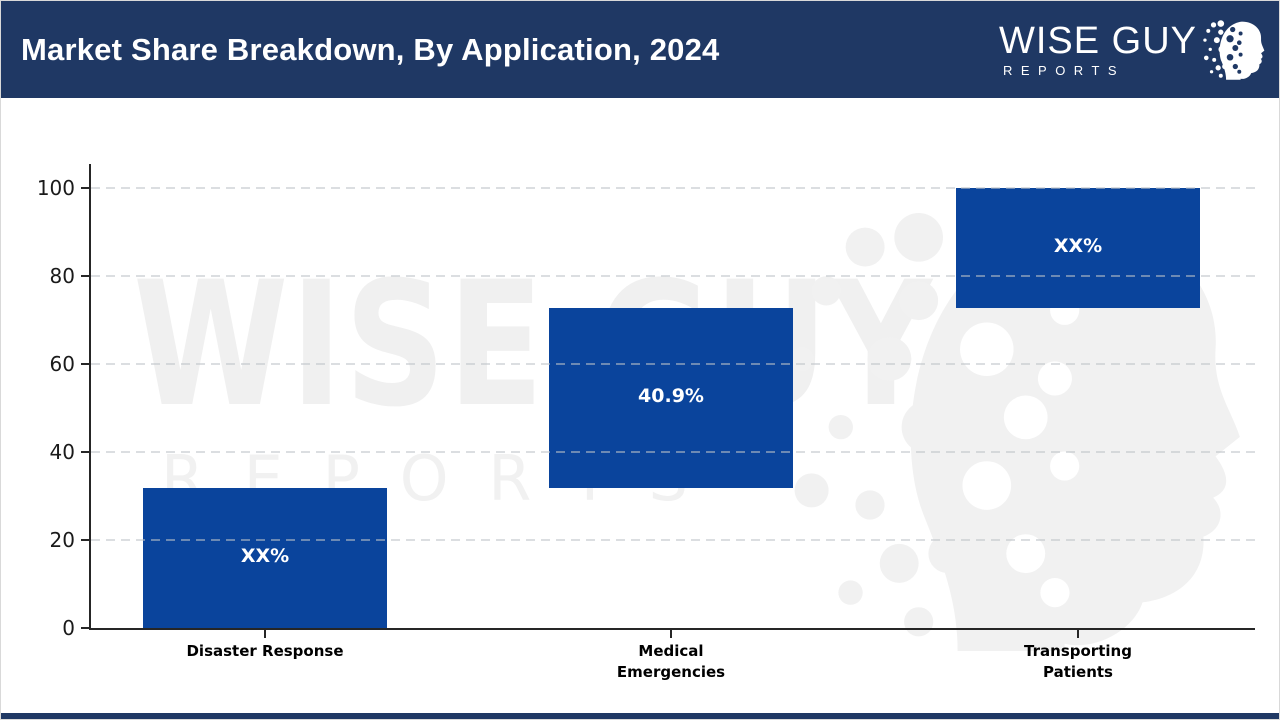 Image resolution: width=1280 pixels, height=720 pixels. What do you see at coordinates (62, 276) in the screenshot?
I see `y-tick-label: 80` at bounding box center [62, 276].